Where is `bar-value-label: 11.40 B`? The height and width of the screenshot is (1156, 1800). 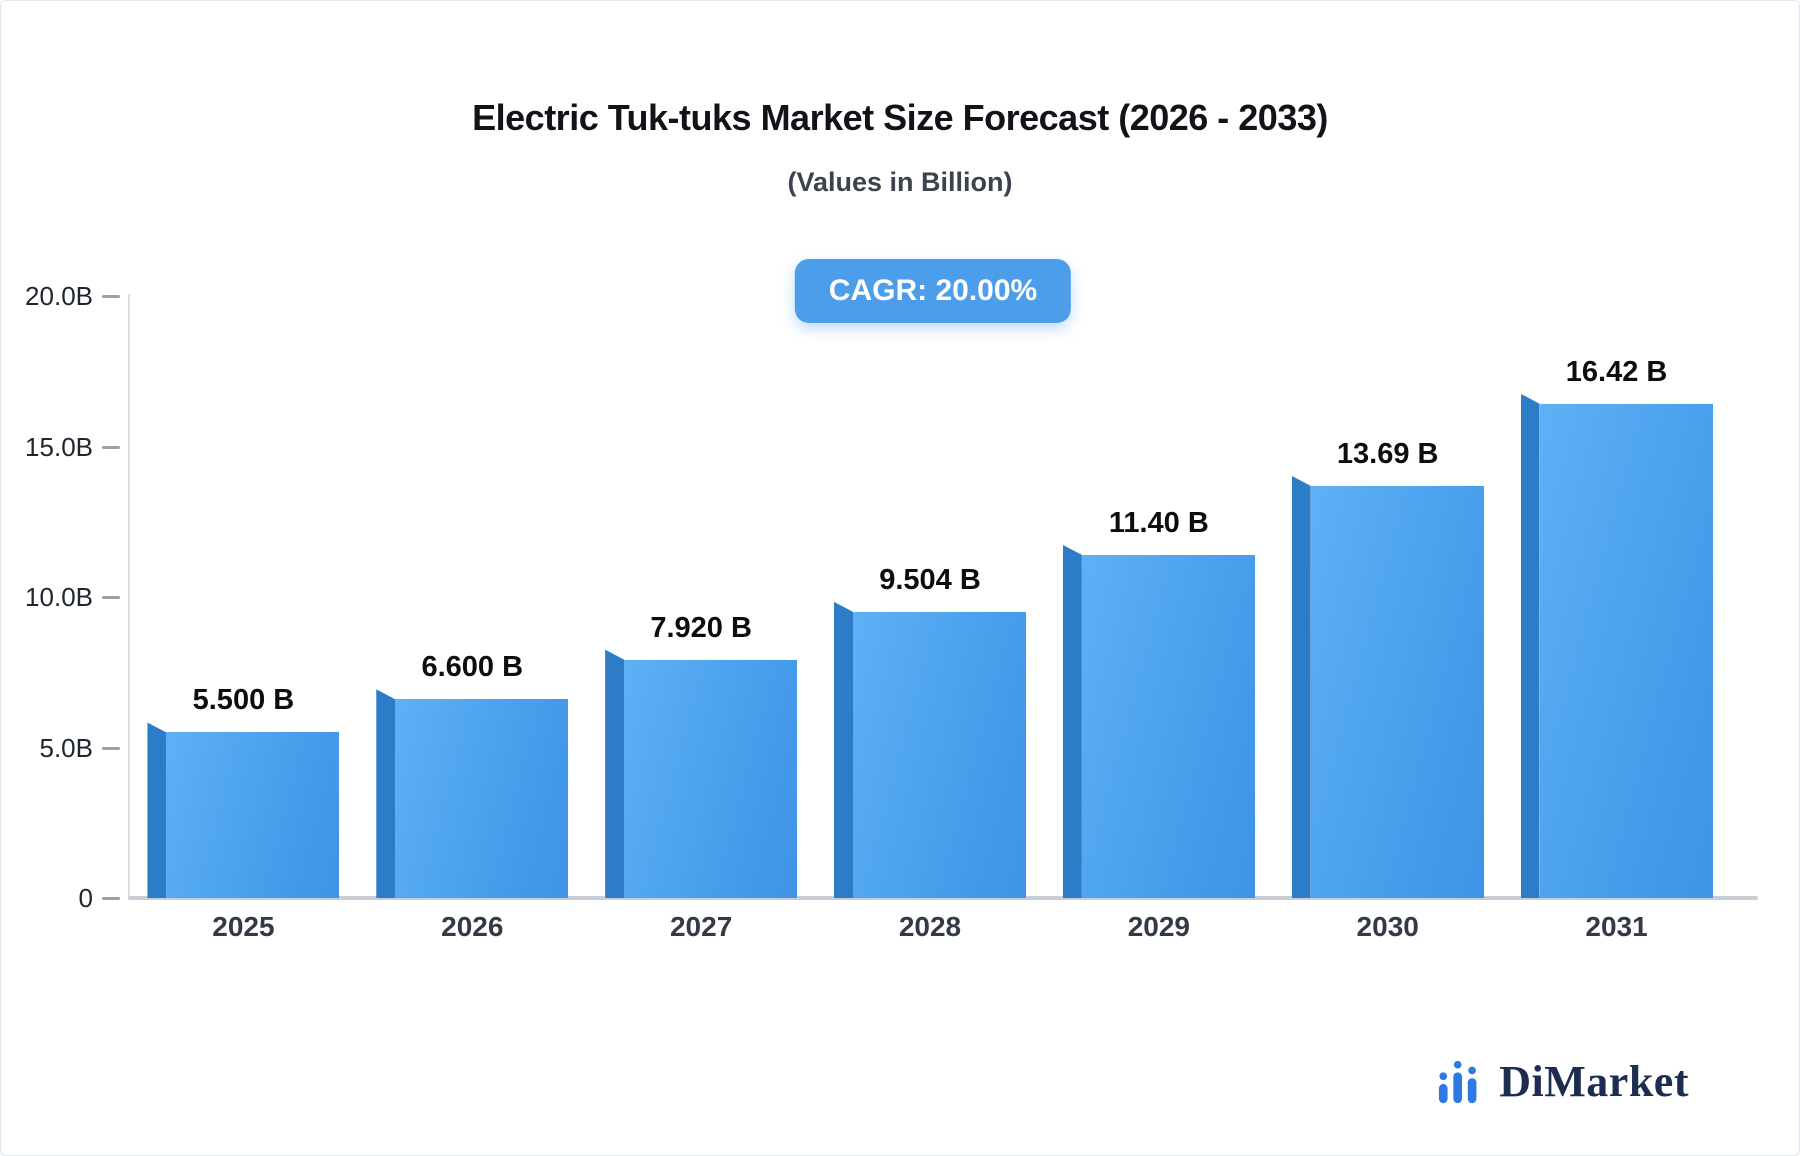
bar-value-label: 11.40 B is located at coordinates (1158, 522).